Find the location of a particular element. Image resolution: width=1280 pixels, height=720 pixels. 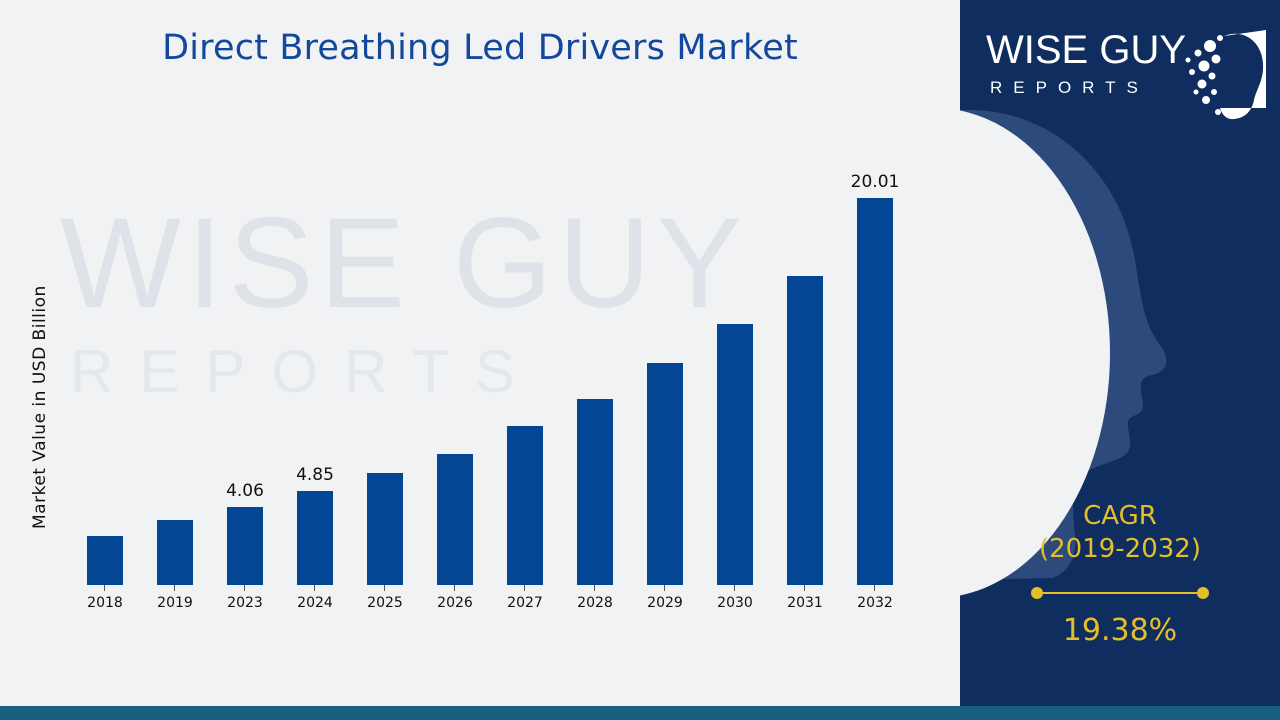

bar-column: 2031 is located at coordinates (805, 380).